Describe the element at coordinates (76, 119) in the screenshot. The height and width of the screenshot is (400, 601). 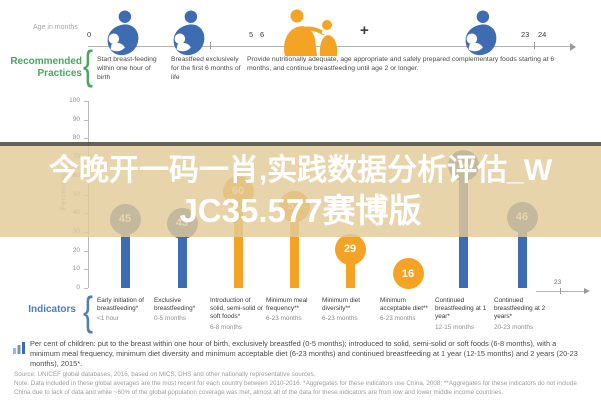
I see `y-tick-label: 90` at that location.